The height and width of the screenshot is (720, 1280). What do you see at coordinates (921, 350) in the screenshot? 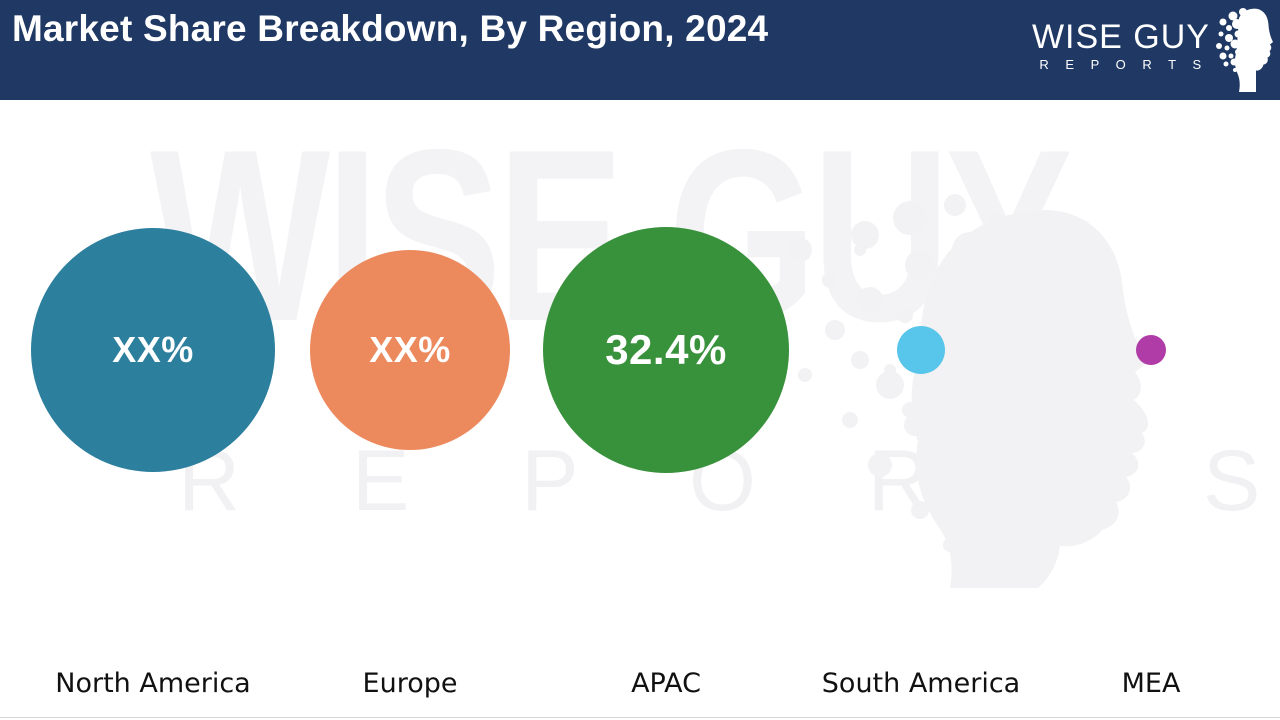
I see `bubble-south-america` at bounding box center [921, 350].